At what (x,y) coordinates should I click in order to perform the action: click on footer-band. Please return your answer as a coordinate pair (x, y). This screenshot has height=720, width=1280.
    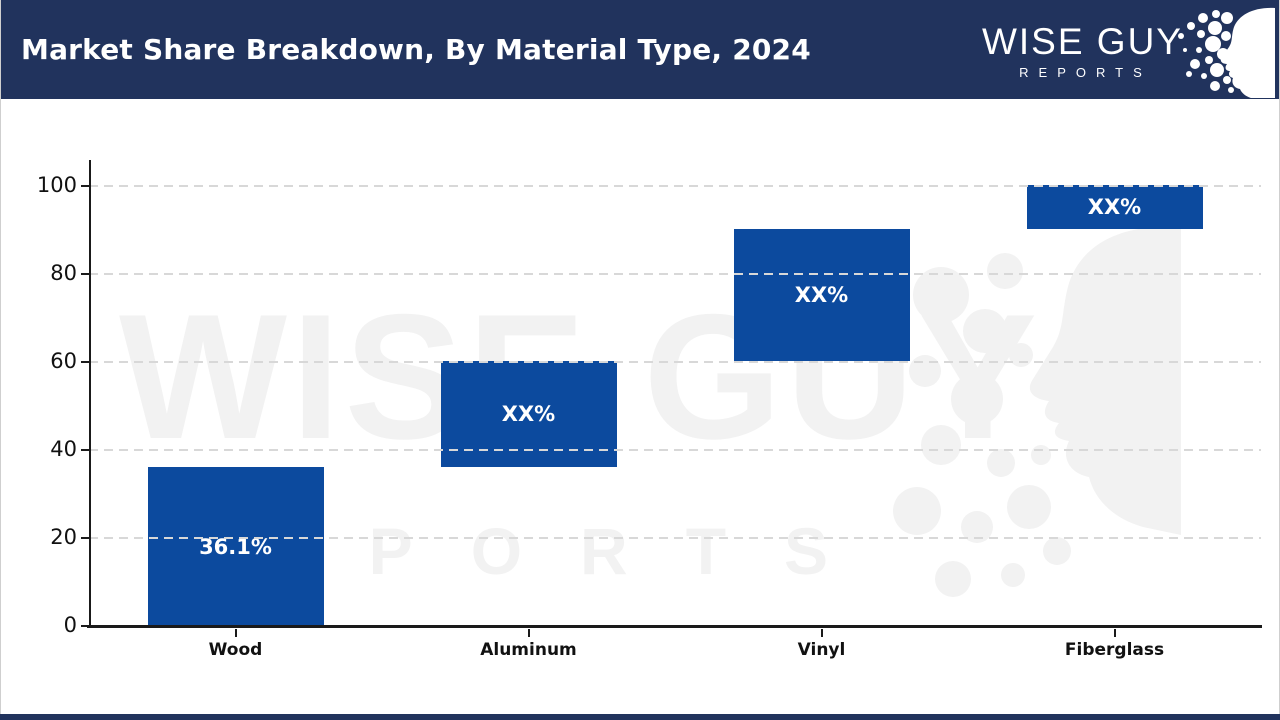
    Looking at the image, I should click on (640, 717).